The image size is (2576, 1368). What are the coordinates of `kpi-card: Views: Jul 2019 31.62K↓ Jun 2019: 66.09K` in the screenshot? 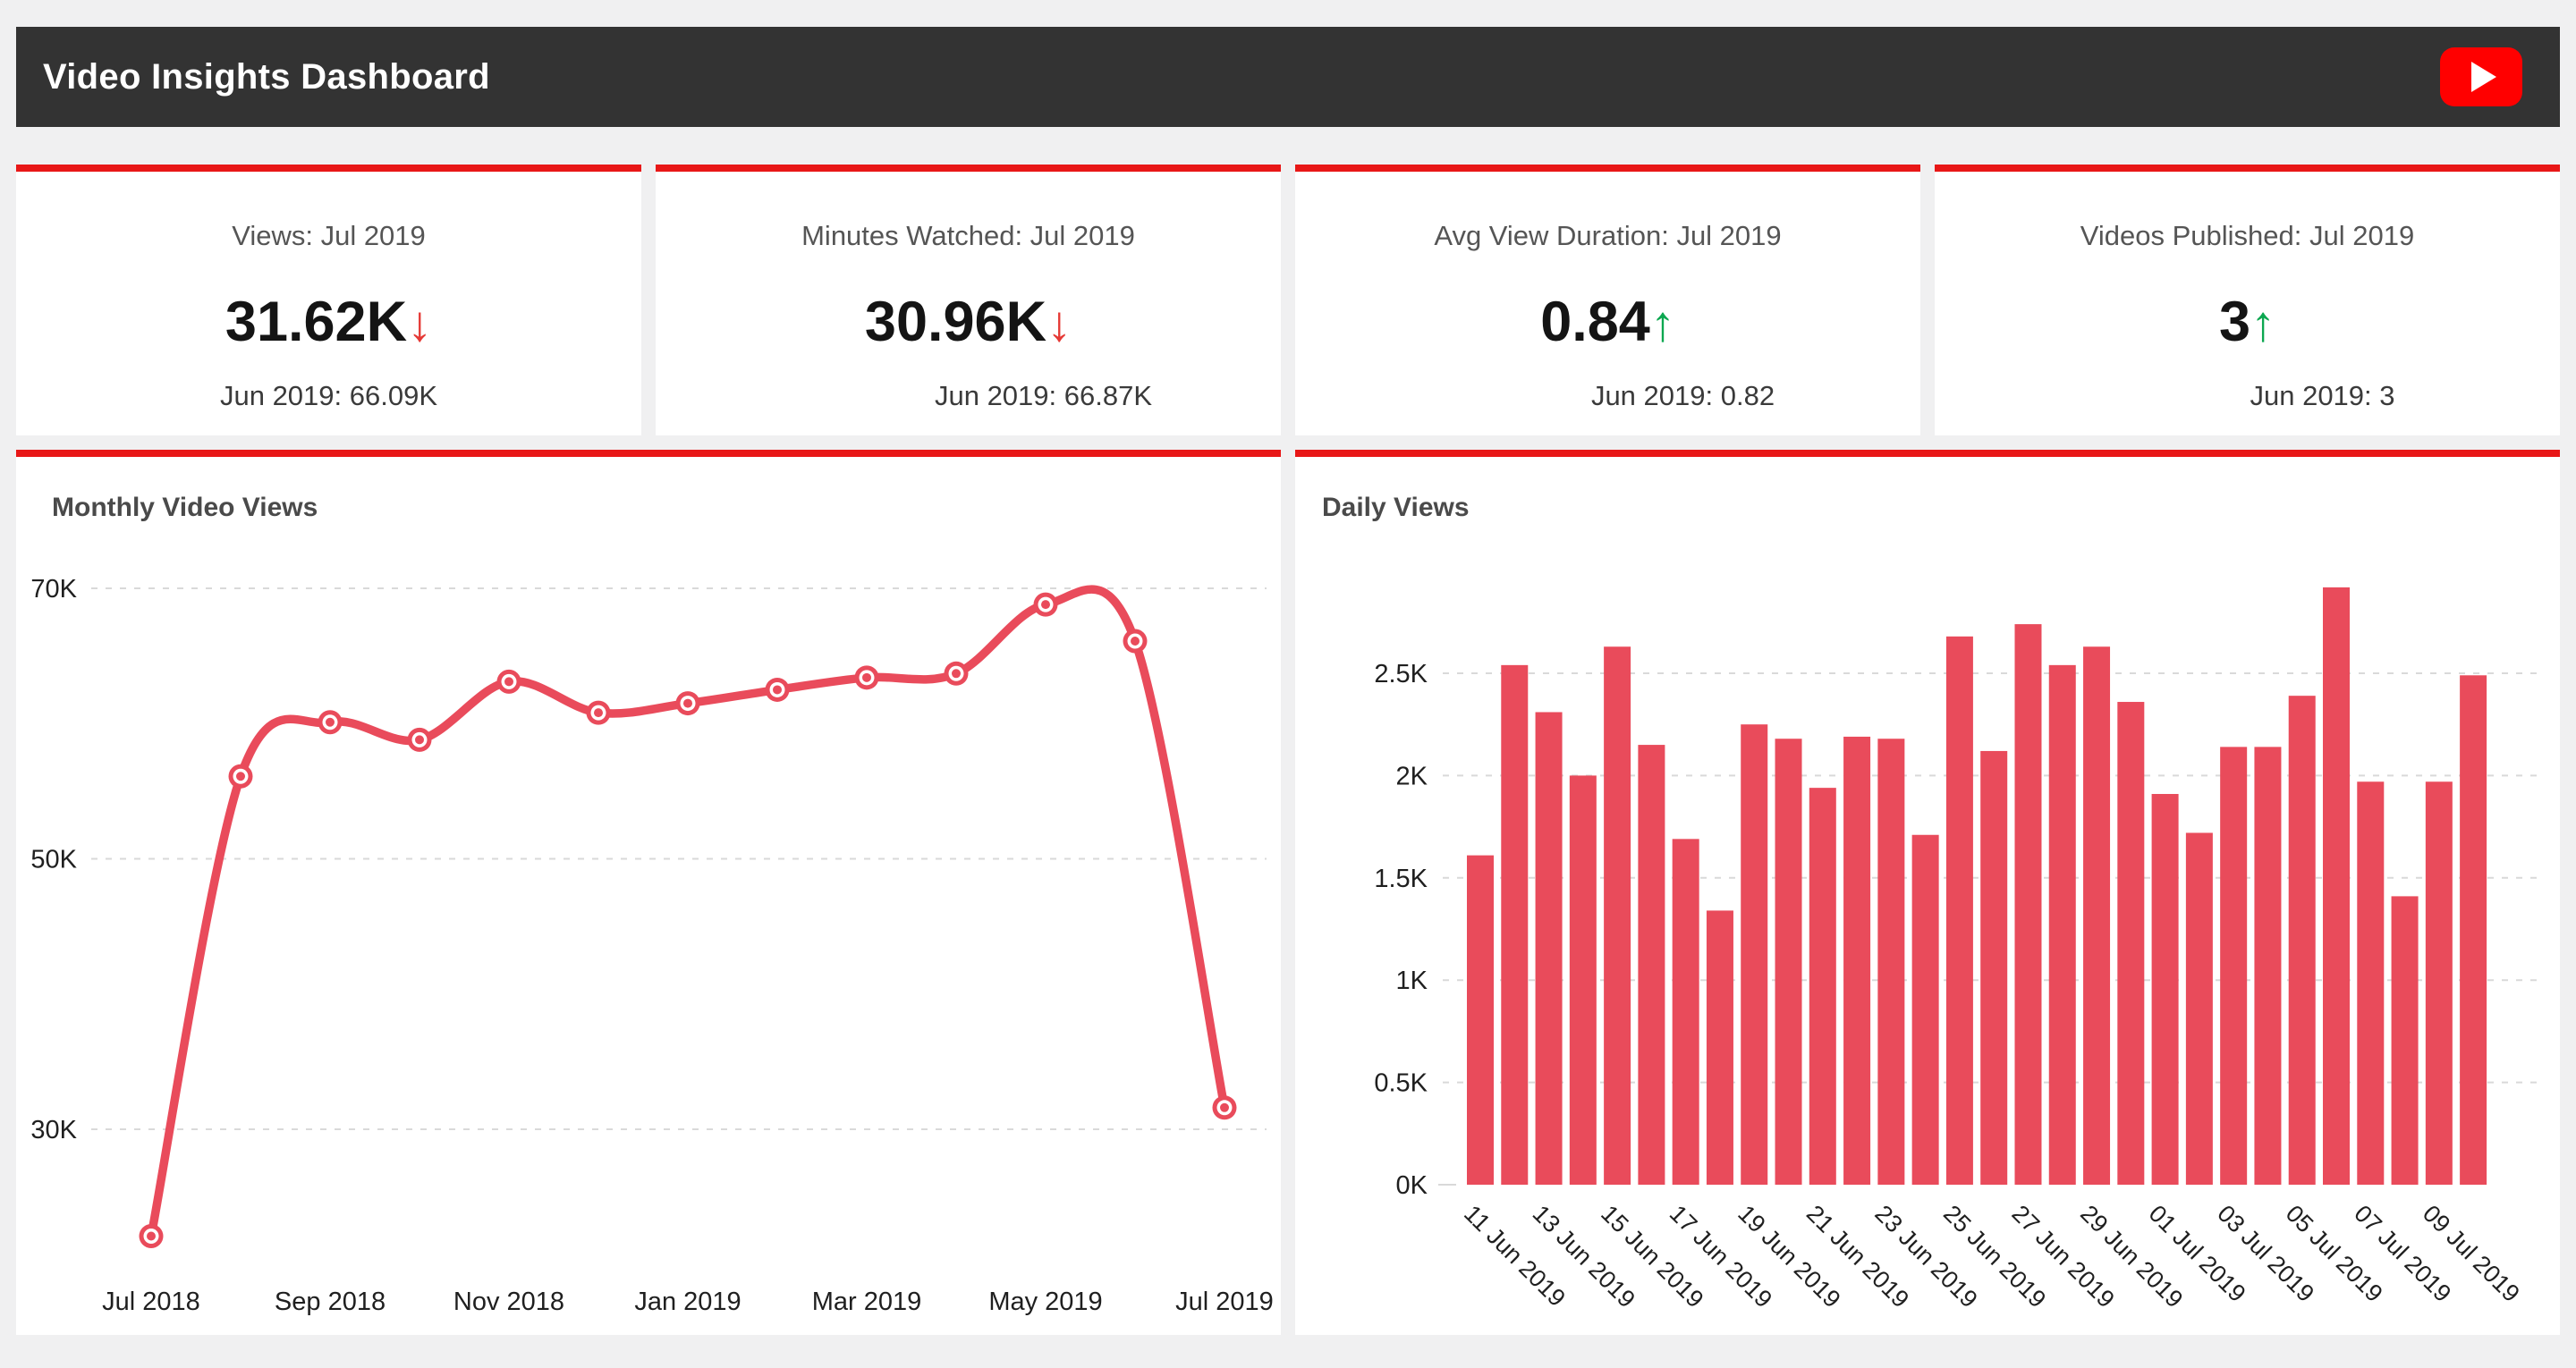 It's located at (328, 300).